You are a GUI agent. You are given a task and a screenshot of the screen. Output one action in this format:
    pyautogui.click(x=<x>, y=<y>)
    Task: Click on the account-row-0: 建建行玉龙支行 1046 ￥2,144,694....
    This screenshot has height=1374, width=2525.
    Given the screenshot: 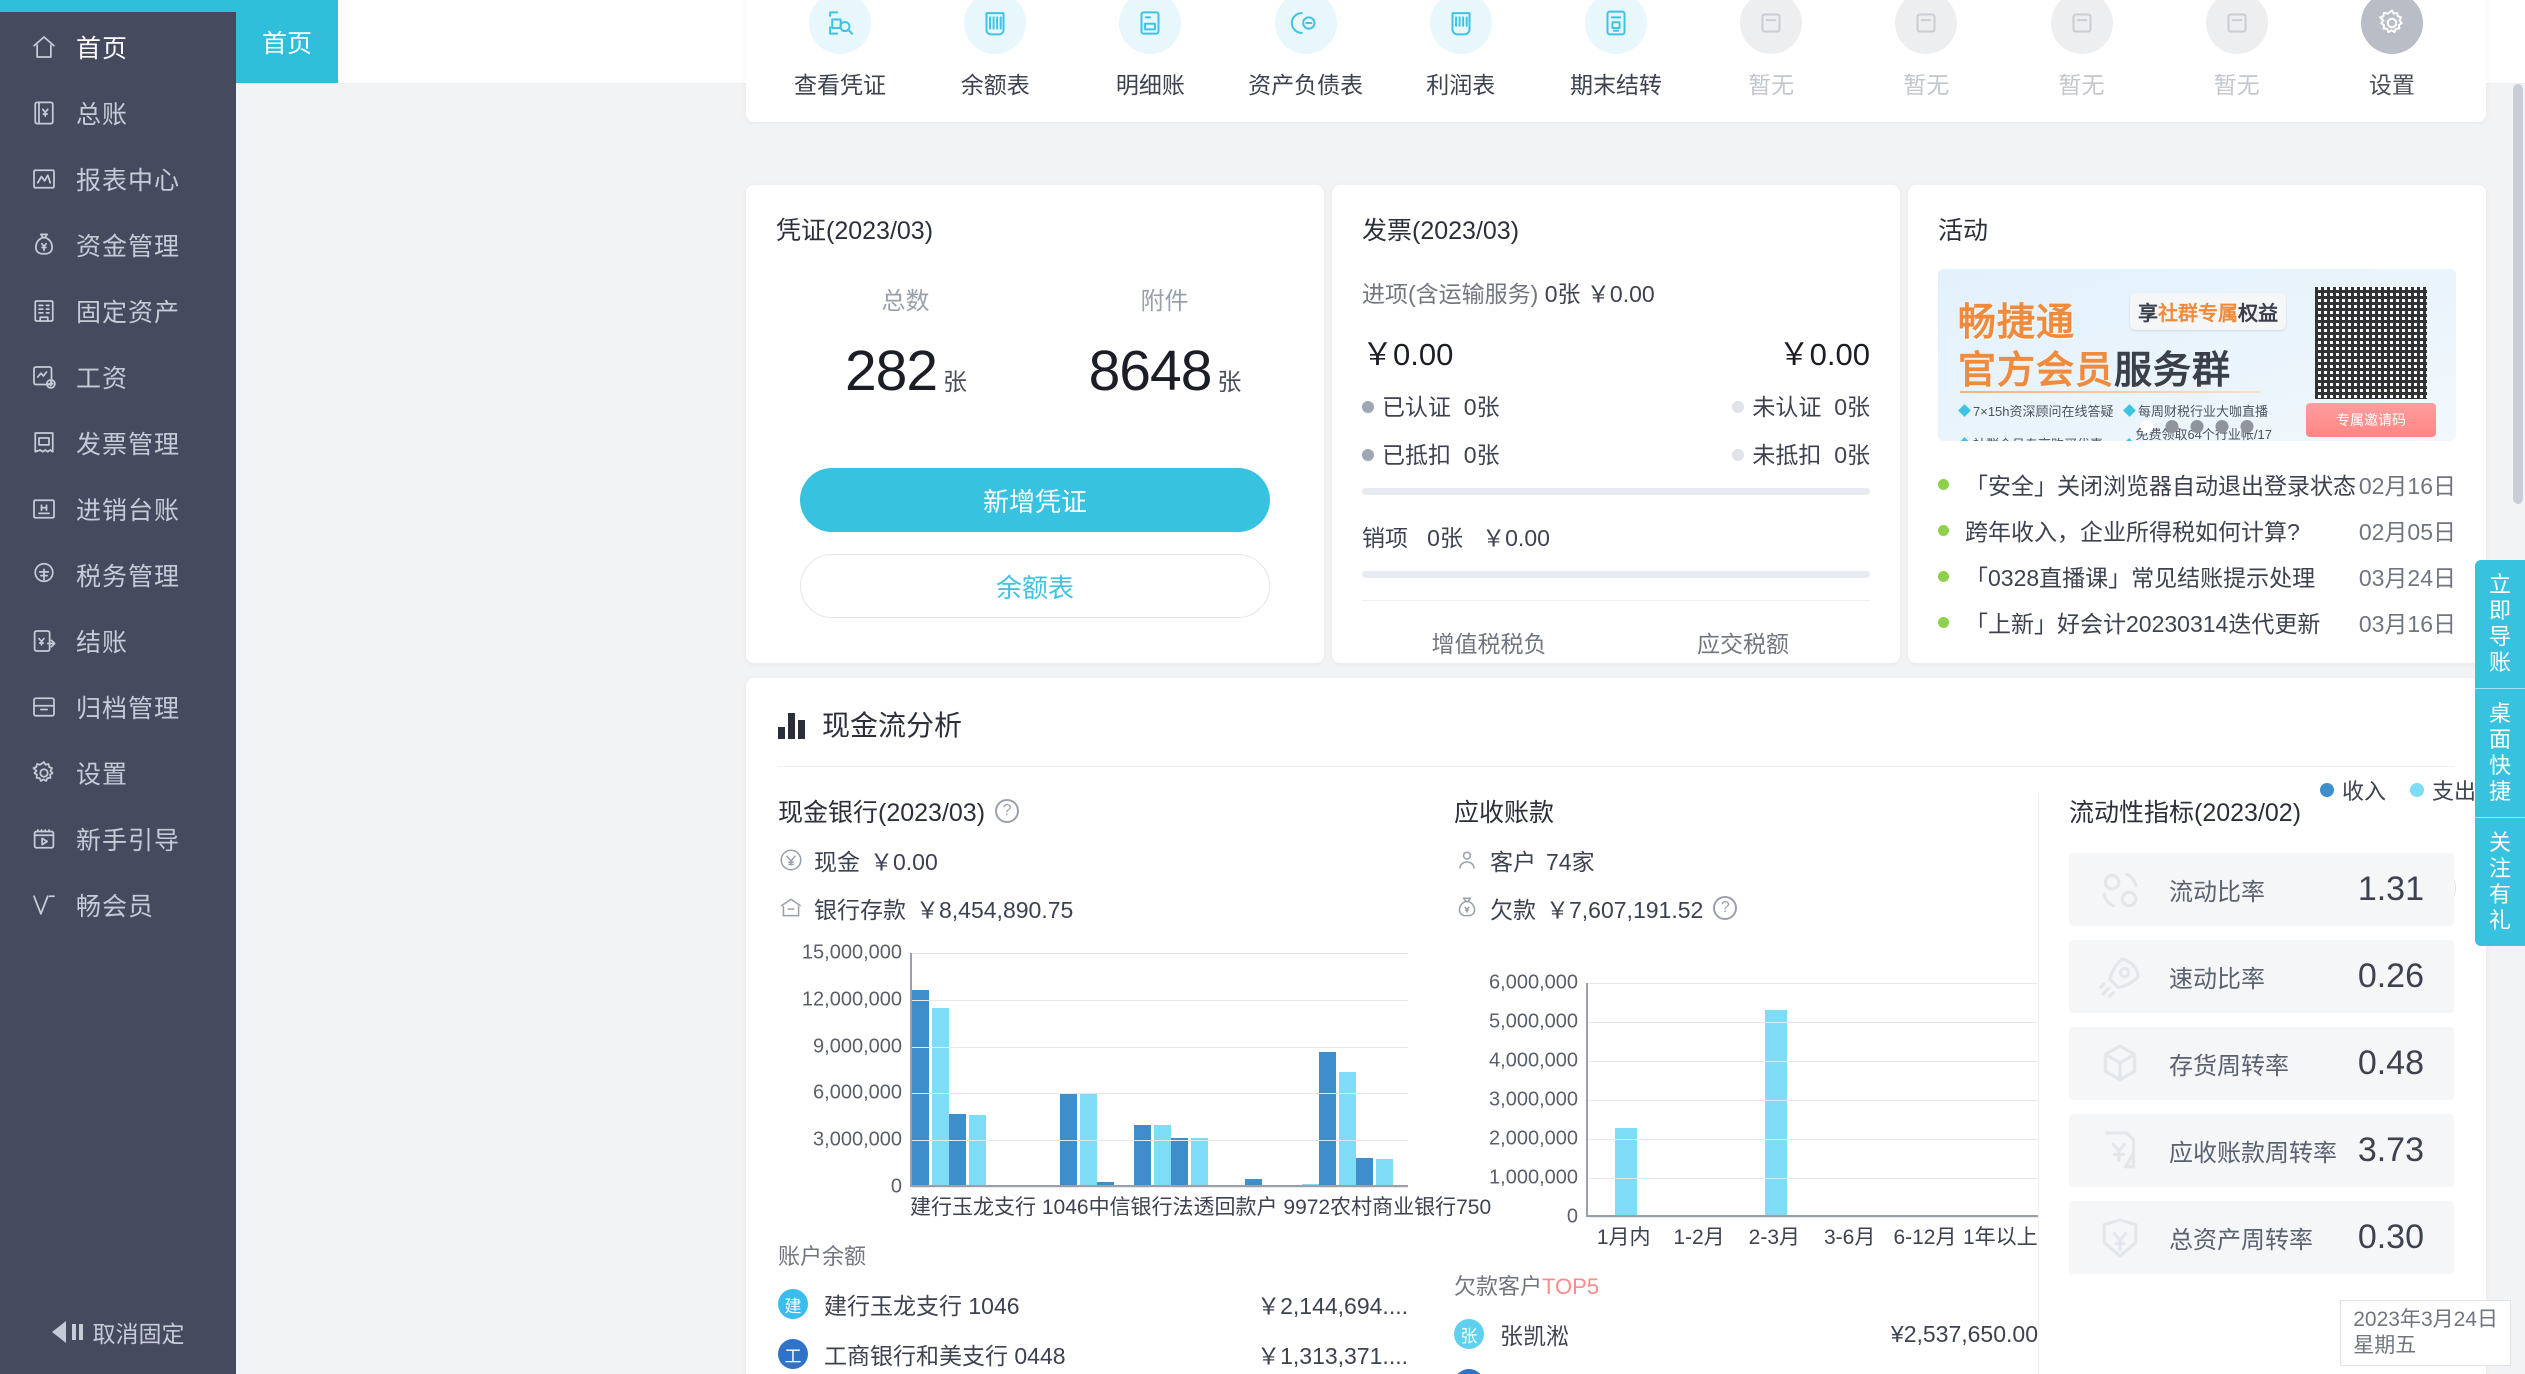 What is the action you would take?
    pyautogui.click(x=1093, y=1304)
    